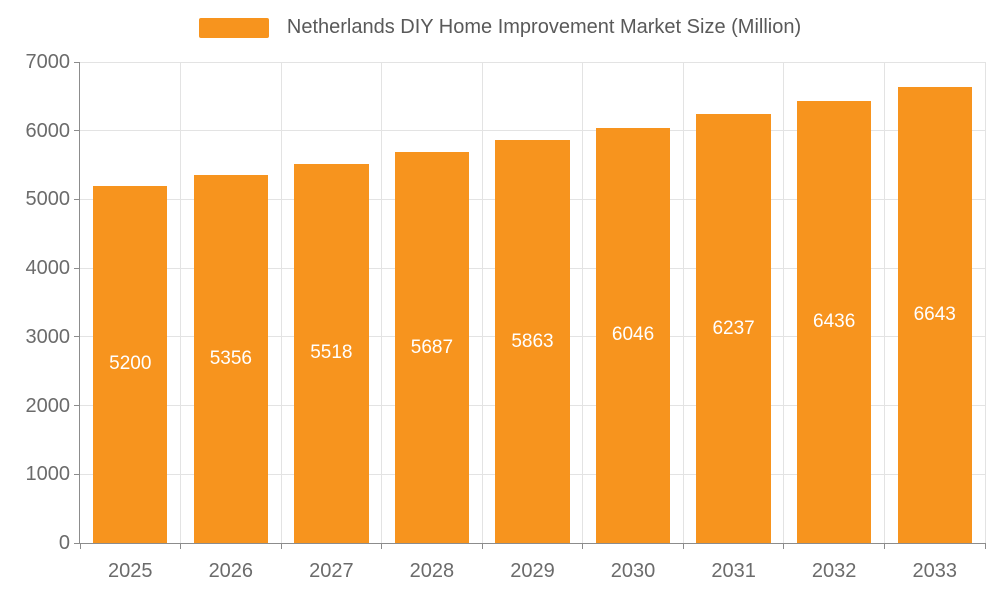 This screenshot has height=600, width=1000. What do you see at coordinates (48, 405) in the screenshot?
I see `y-axis-label: 2000` at bounding box center [48, 405].